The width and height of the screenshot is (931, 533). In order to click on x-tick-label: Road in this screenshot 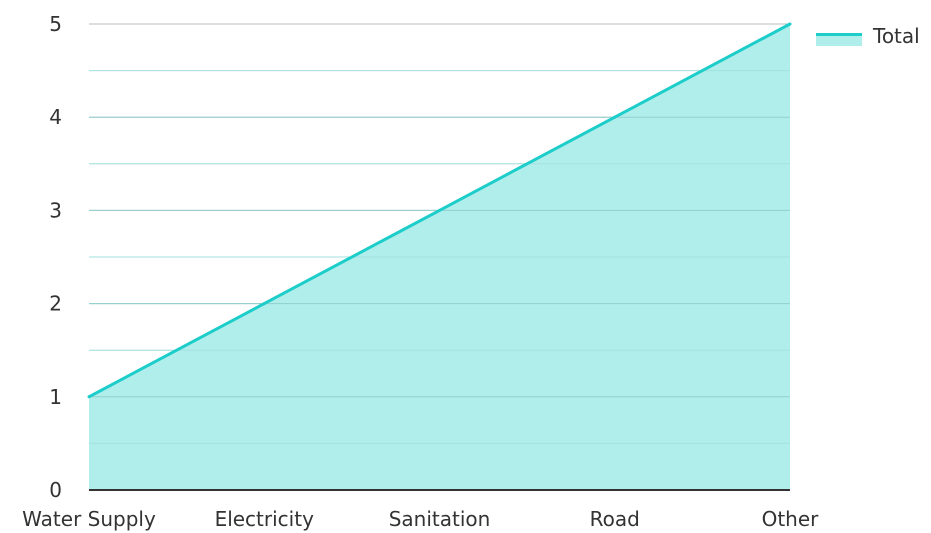, I will do `click(615, 519)`.